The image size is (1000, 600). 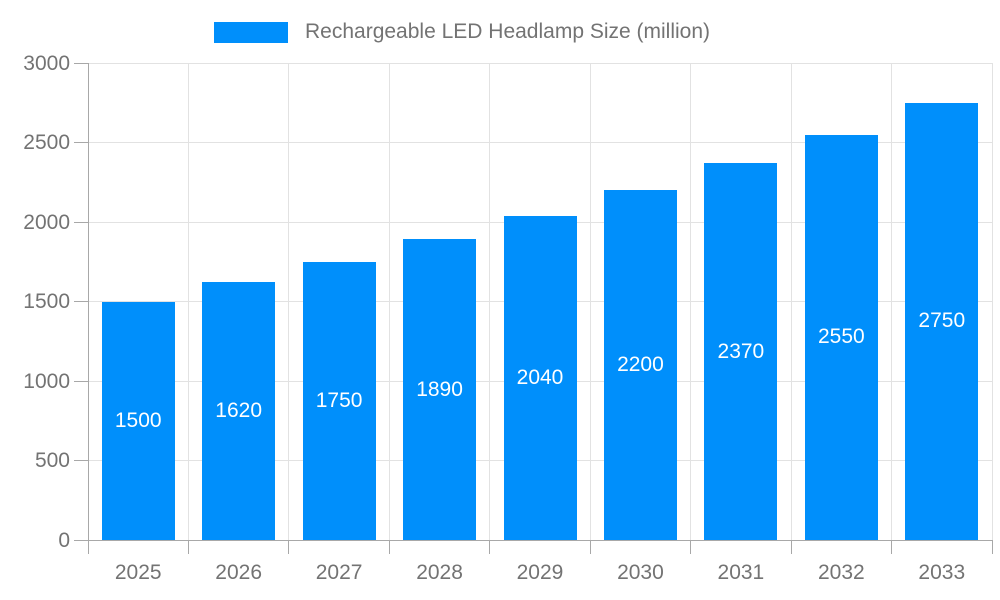 I want to click on y-axis-label: 1500, so click(x=46, y=301).